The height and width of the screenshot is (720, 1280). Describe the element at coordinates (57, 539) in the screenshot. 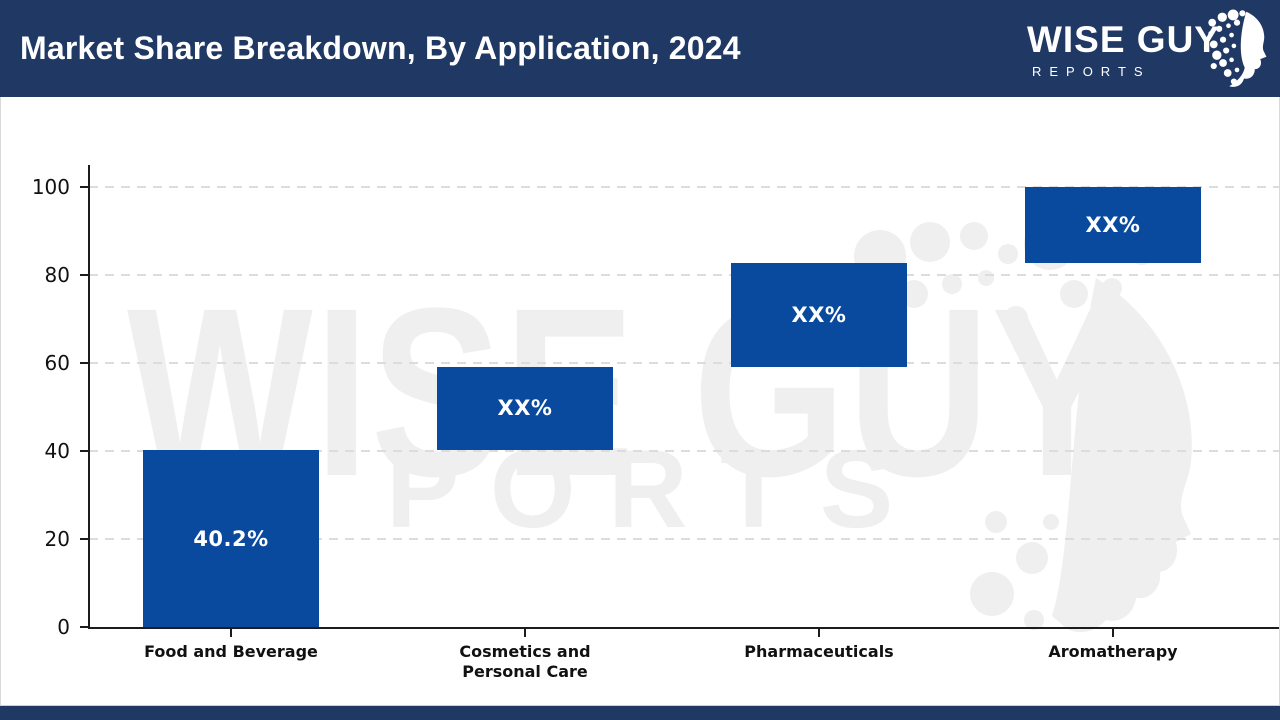

I see `y-axis-tick-label: 20` at that location.